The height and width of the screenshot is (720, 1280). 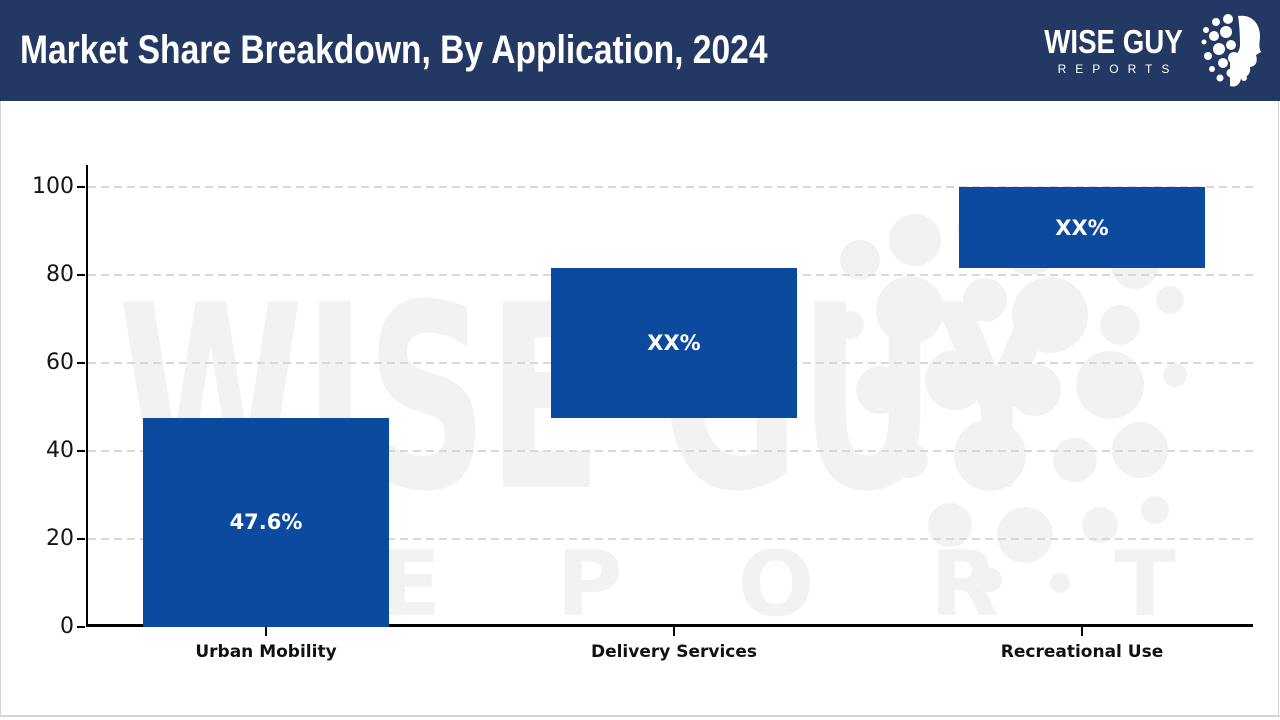 I want to click on brand-logo: WISE GUY REPORTS, so click(x=1146, y=51).